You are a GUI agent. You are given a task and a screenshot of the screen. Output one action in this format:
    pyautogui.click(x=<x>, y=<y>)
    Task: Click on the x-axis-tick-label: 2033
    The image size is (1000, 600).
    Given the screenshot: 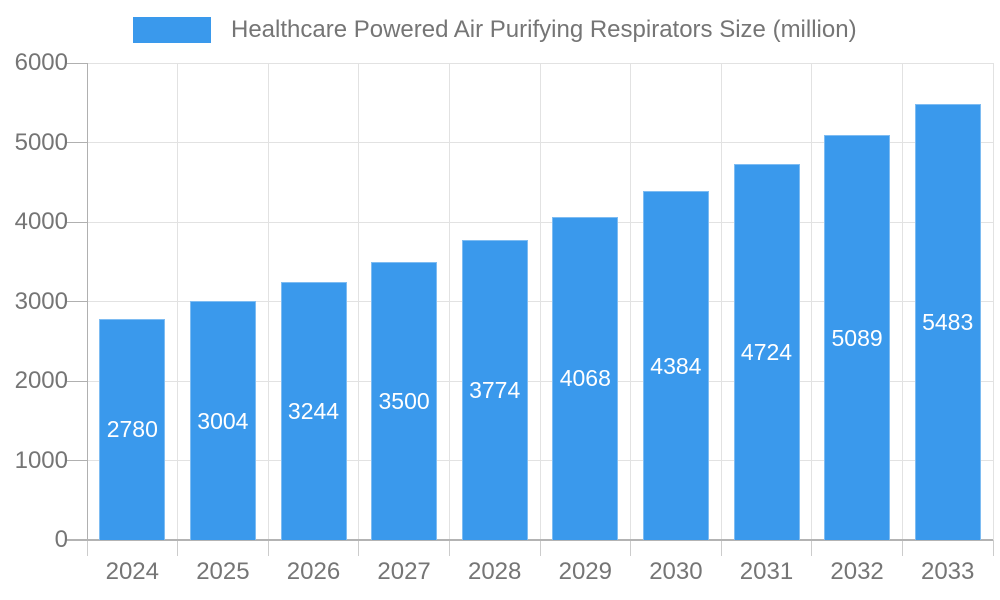 What is the action you would take?
    pyautogui.click(x=947, y=571)
    